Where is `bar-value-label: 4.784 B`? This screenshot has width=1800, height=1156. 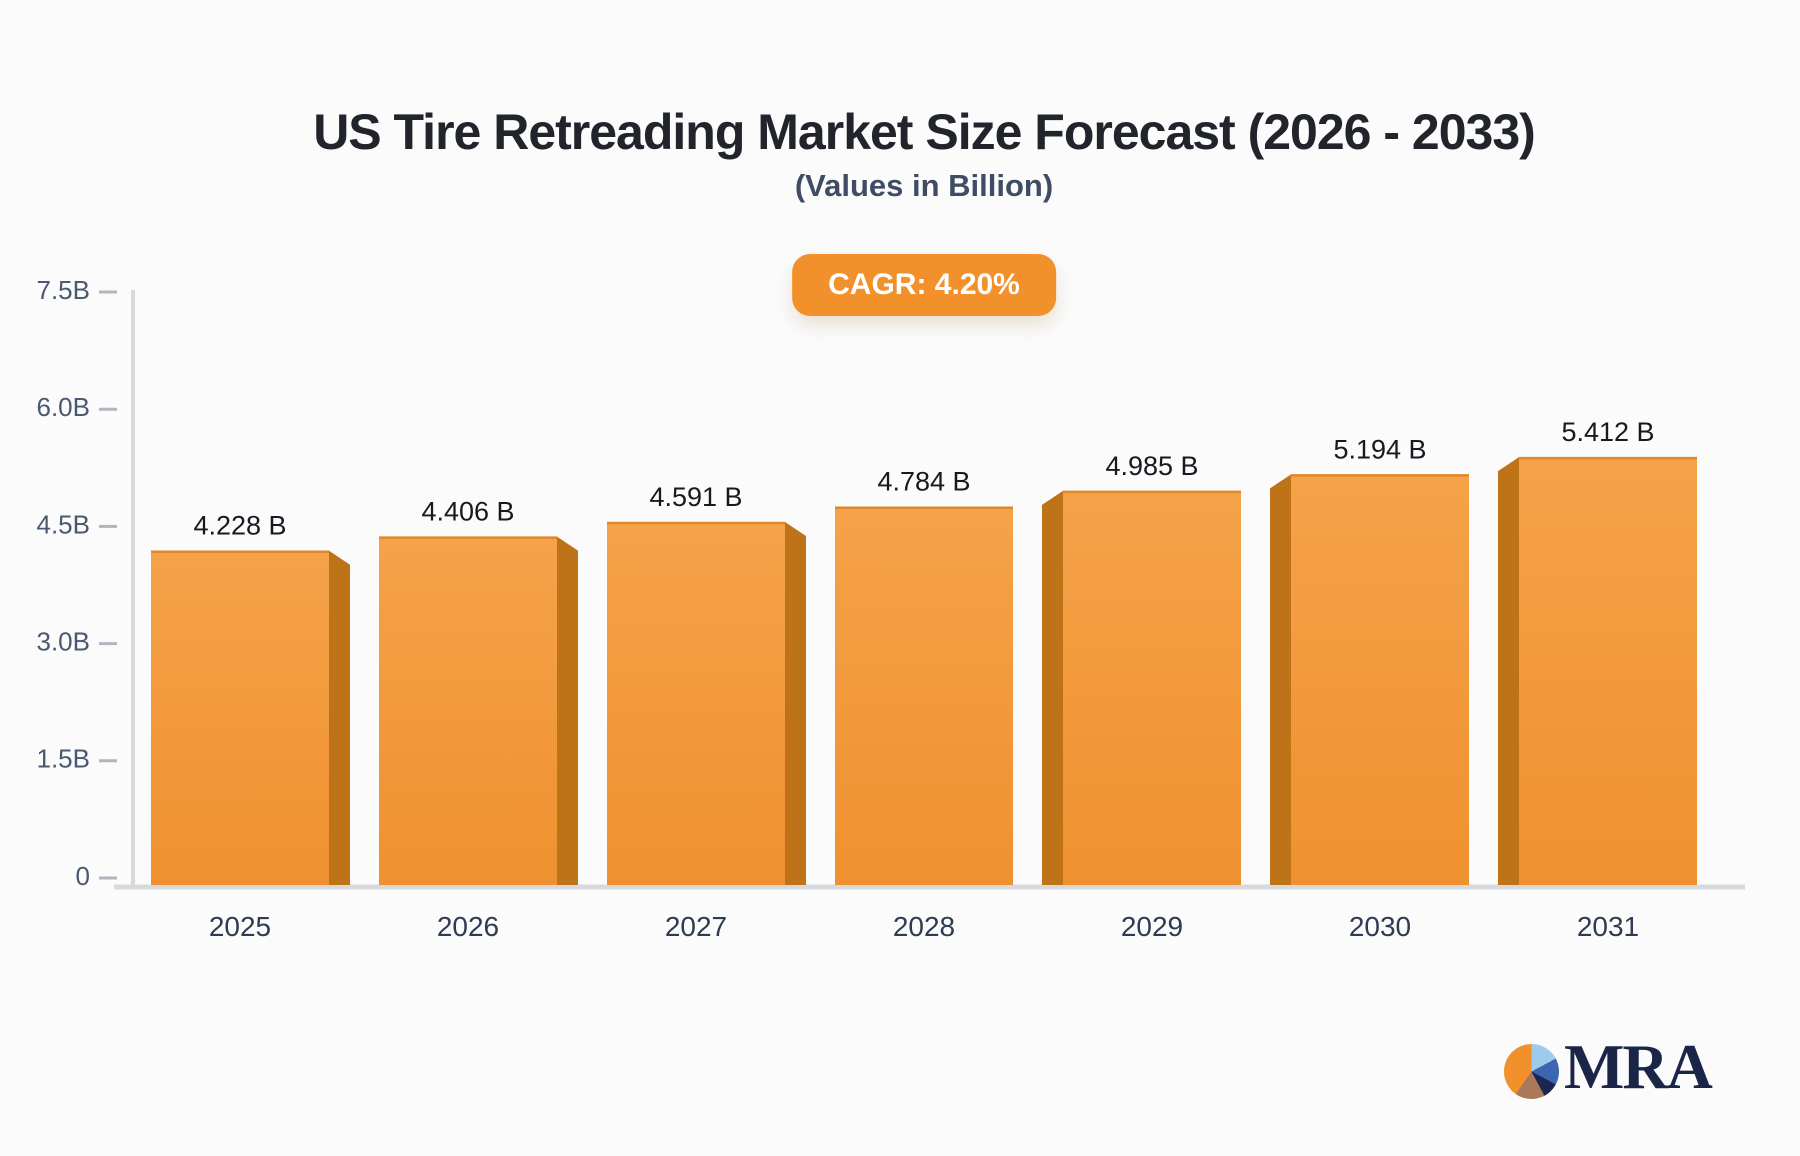 bar-value-label: 4.784 B is located at coordinates (923, 482).